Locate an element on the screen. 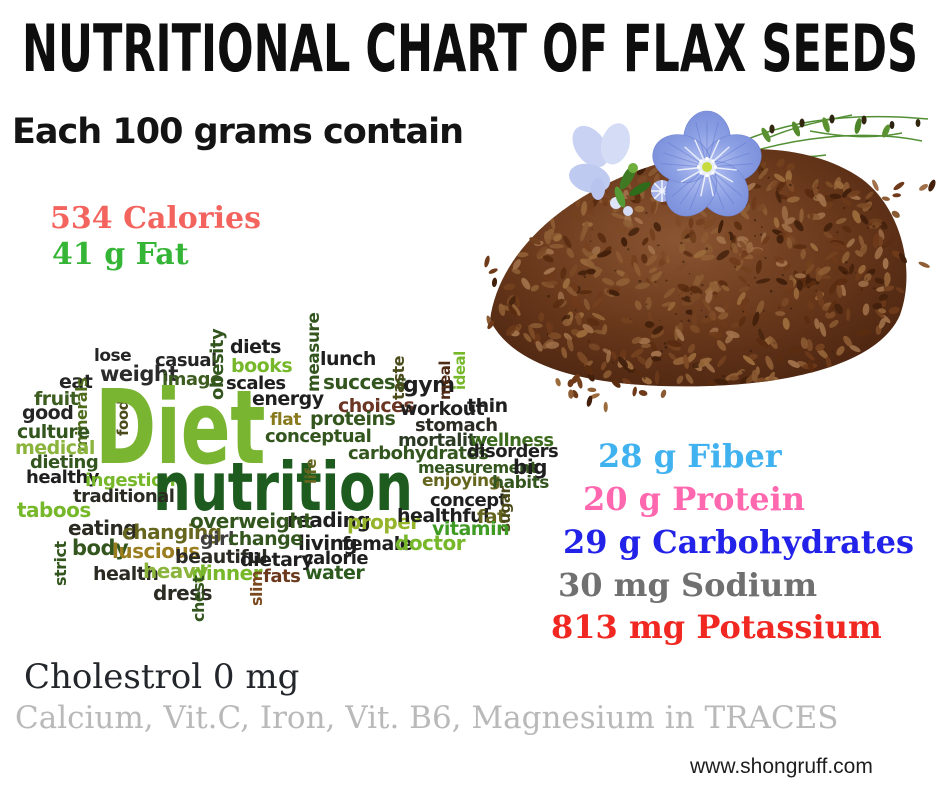 This screenshot has height=788, width=940. cloud-word: medical is located at coordinates (55, 448).